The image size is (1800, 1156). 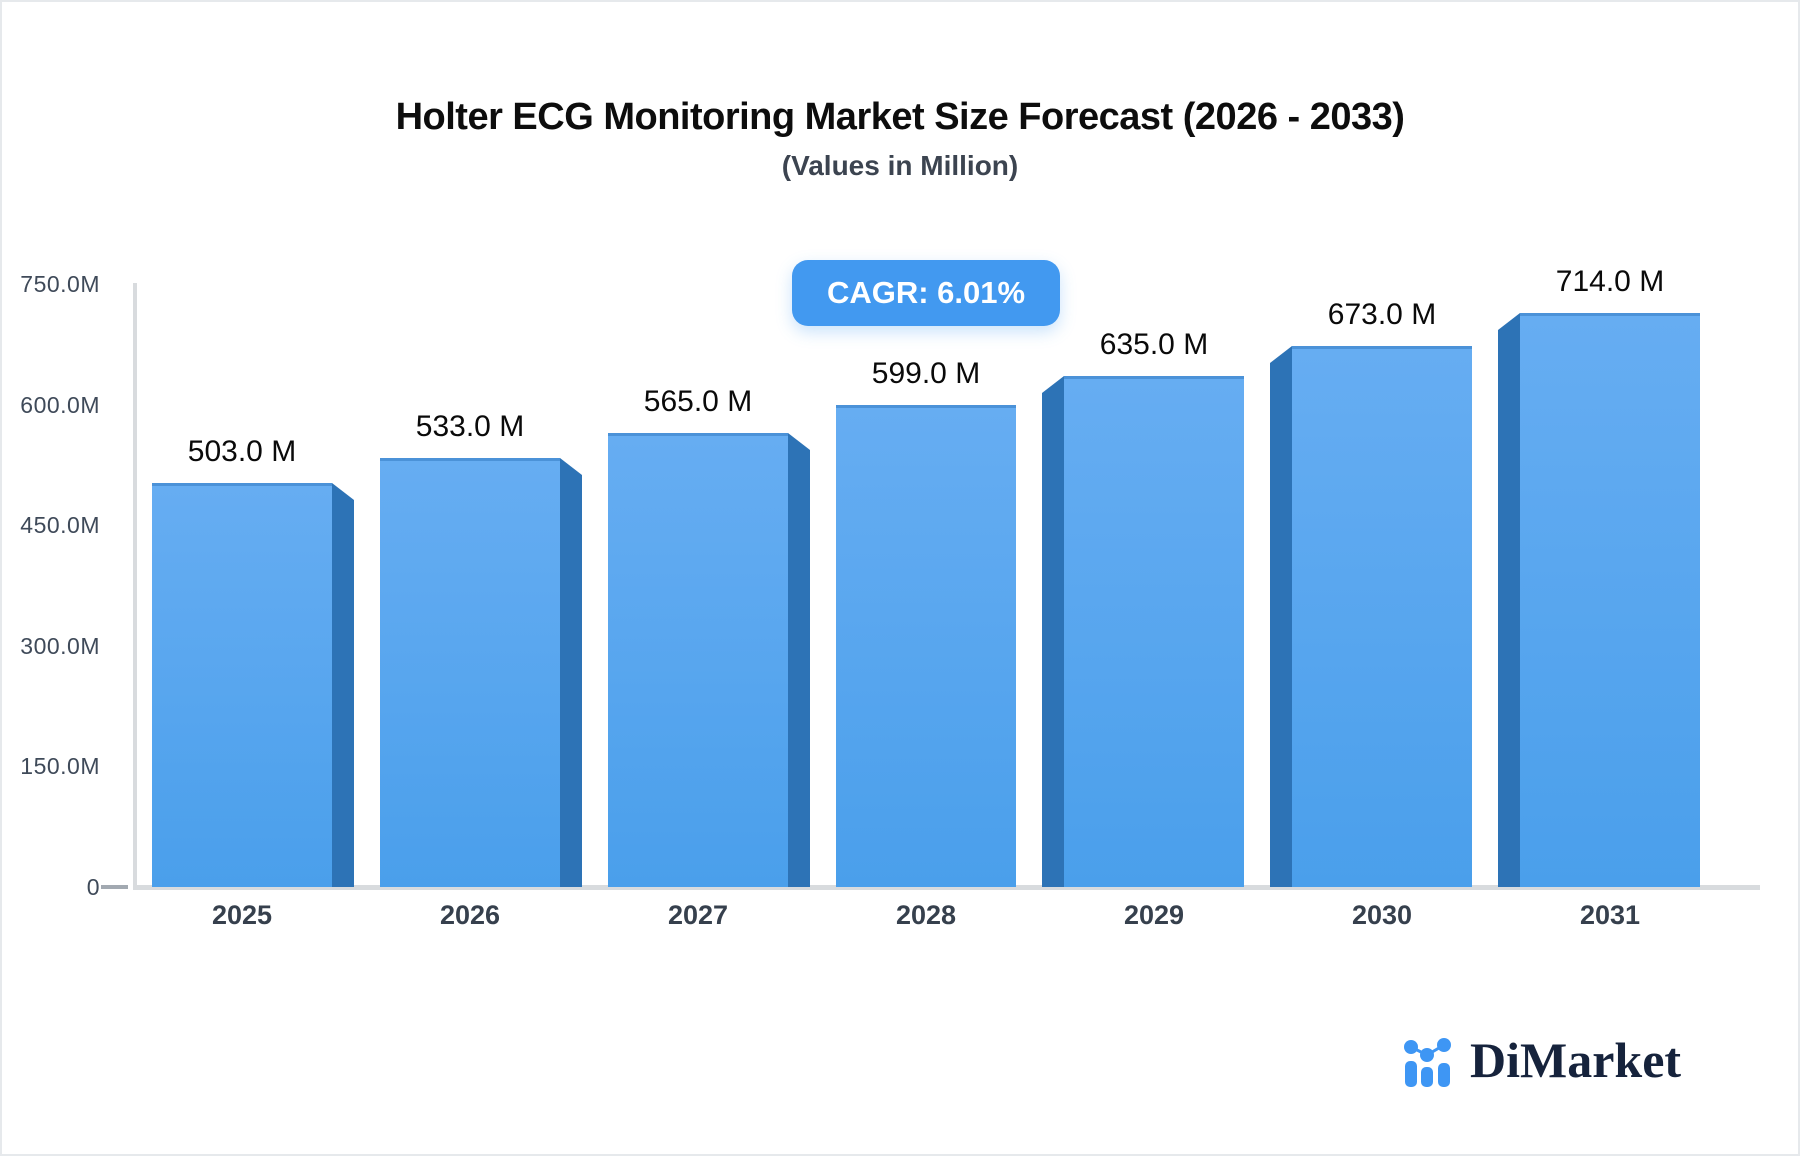 What do you see at coordinates (60, 284) in the screenshot?
I see `y-axis-tick-label: 750.0M` at bounding box center [60, 284].